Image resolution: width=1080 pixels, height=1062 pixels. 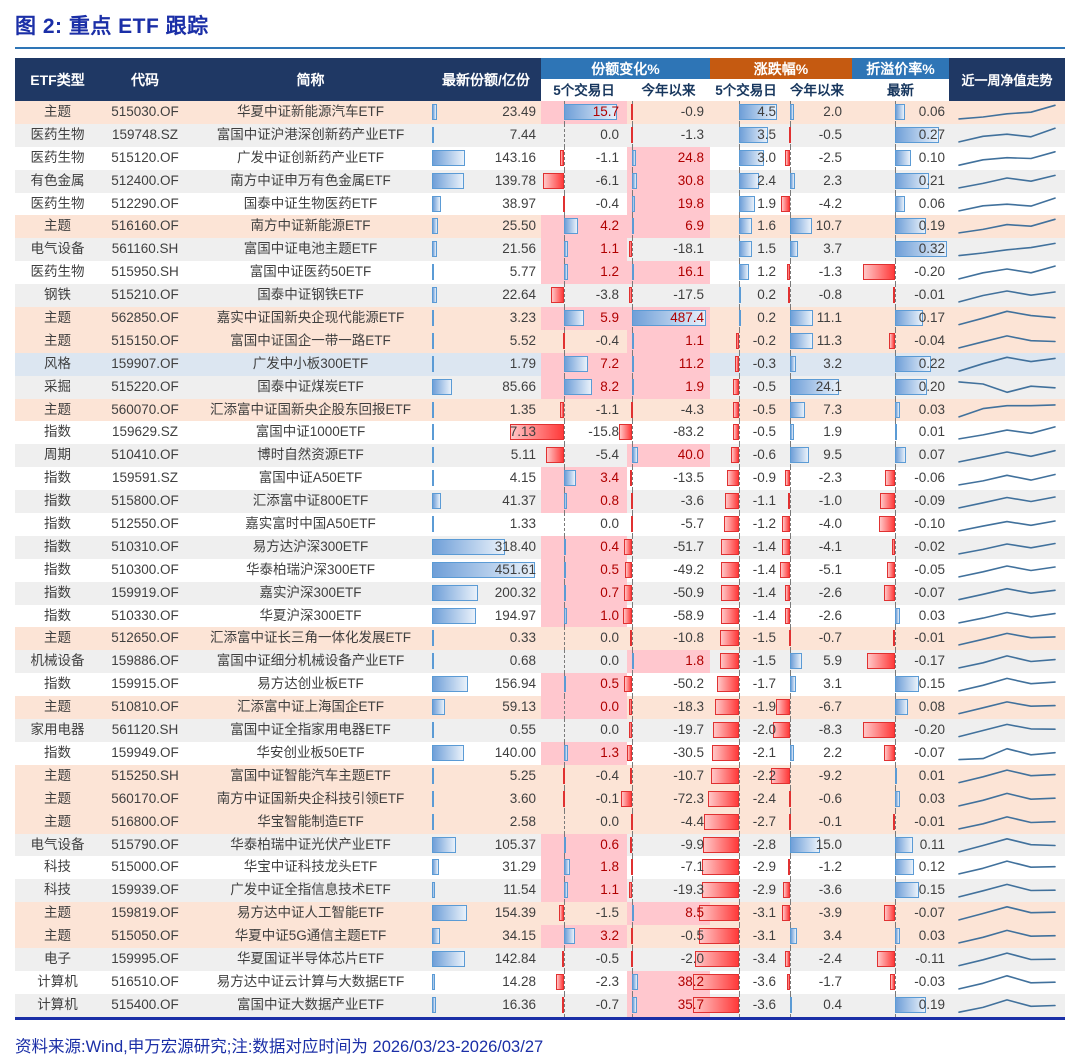 I want to click on px-chg-5d-cell: 1.5, so click(x=746, y=250).